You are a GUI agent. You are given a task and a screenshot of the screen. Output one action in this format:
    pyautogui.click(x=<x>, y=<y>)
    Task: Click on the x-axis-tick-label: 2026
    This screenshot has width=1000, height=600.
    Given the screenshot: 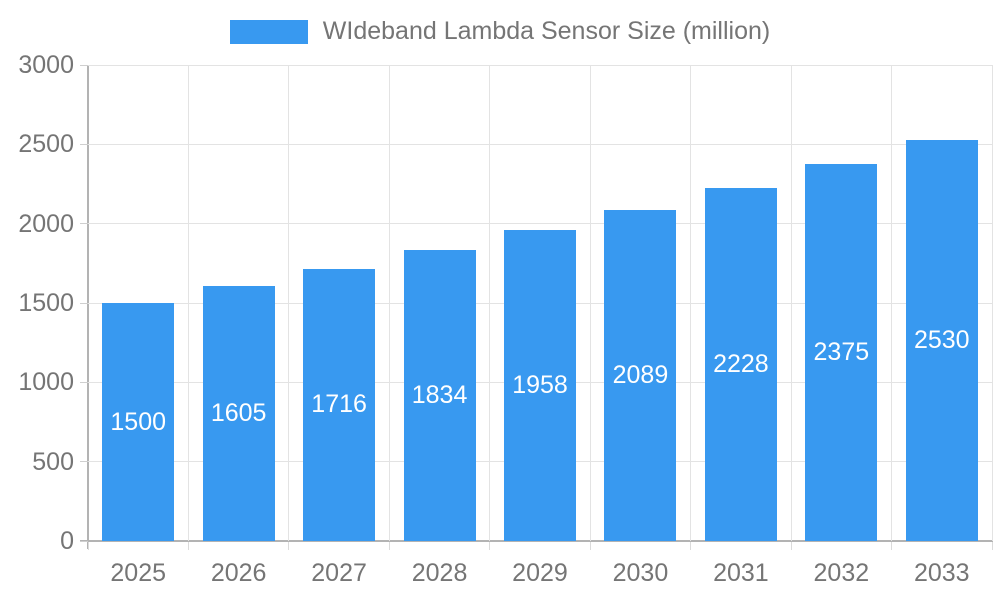 What is the action you would take?
    pyautogui.click(x=238, y=573)
    